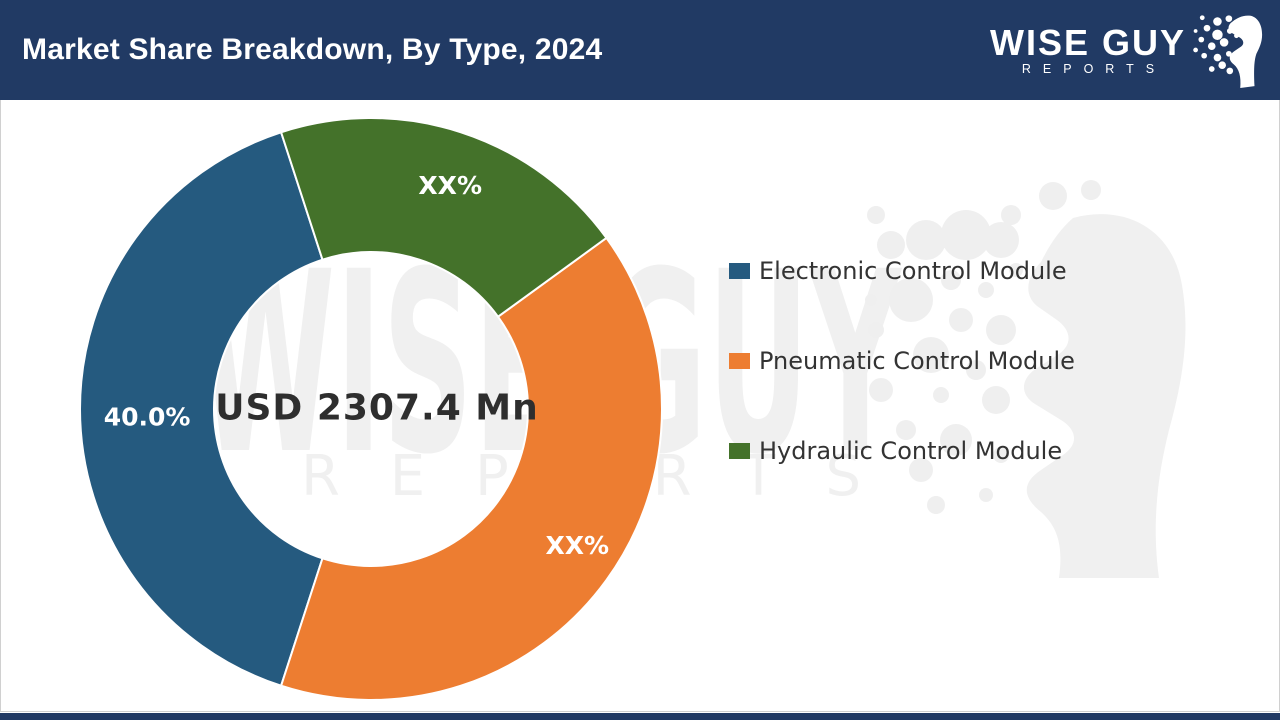  Describe the element at coordinates (913, 271) in the screenshot. I see `legend-label: Electronic Control Module` at that location.